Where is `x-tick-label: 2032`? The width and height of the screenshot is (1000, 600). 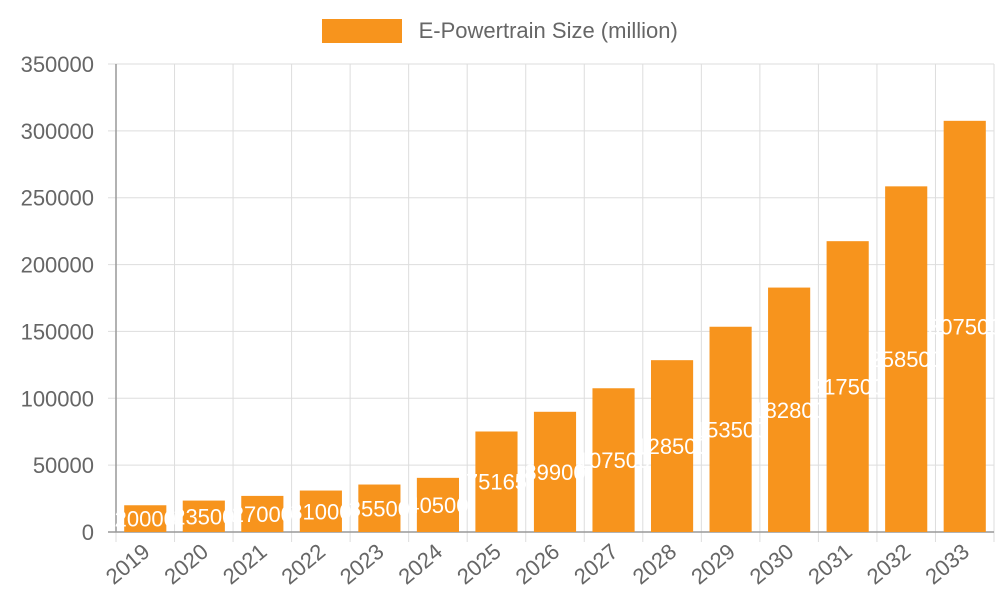
x-tick-label: 2032 is located at coordinates (889, 564).